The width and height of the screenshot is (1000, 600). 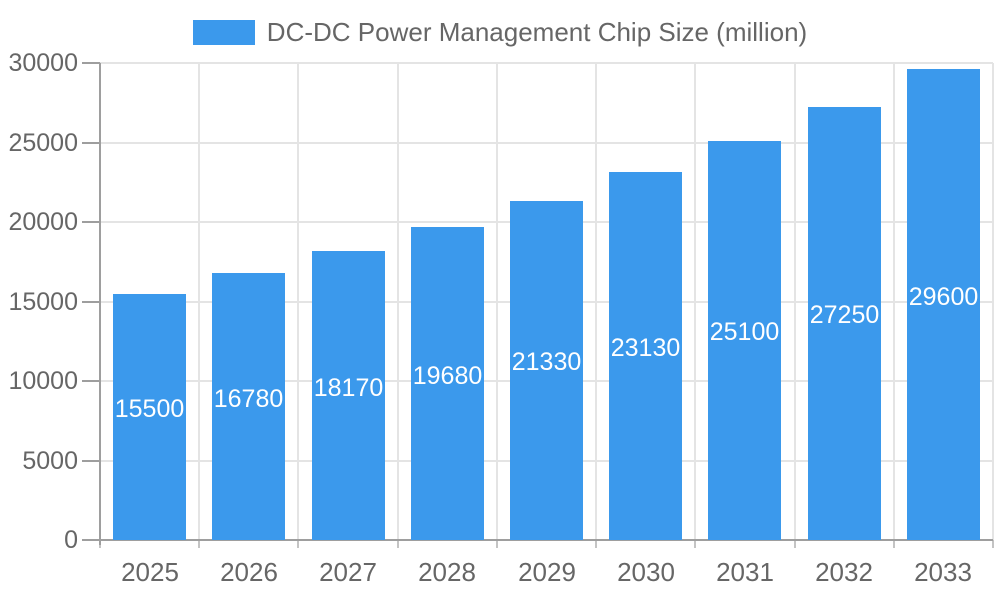 I want to click on x-tick-label: 2028, so click(x=447, y=572).